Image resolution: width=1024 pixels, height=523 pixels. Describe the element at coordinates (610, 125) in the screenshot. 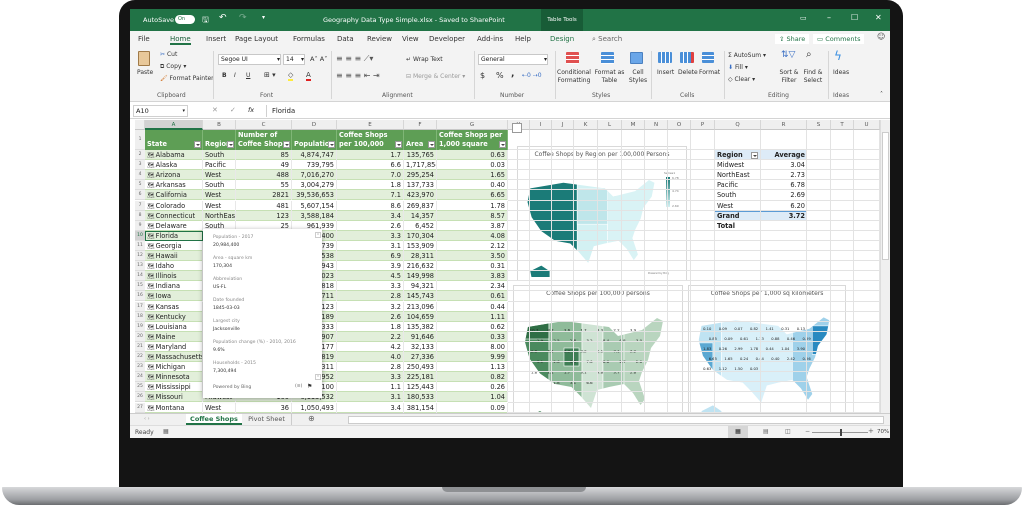

I see `column-header-L: L` at that location.